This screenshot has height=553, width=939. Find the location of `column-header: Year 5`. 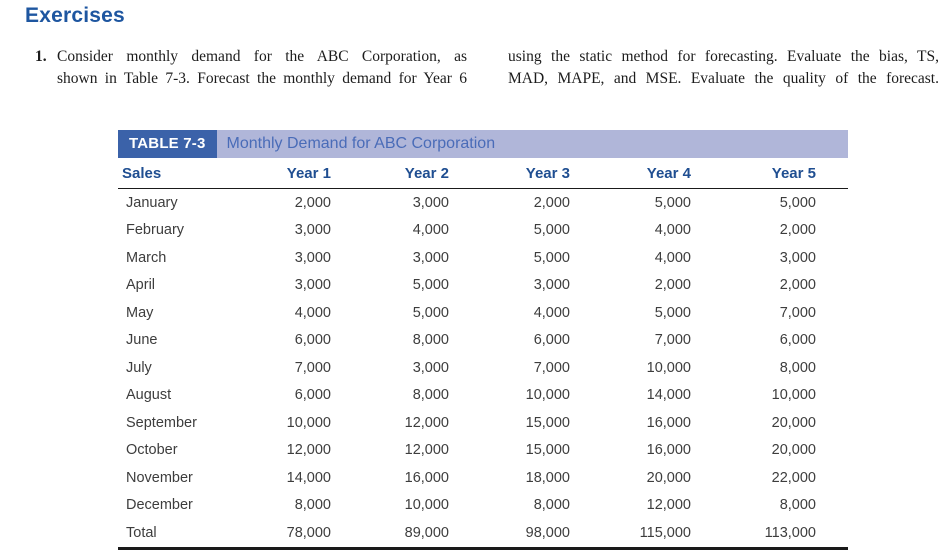

column-header: Year 5 is located at coordinates (769, 173).